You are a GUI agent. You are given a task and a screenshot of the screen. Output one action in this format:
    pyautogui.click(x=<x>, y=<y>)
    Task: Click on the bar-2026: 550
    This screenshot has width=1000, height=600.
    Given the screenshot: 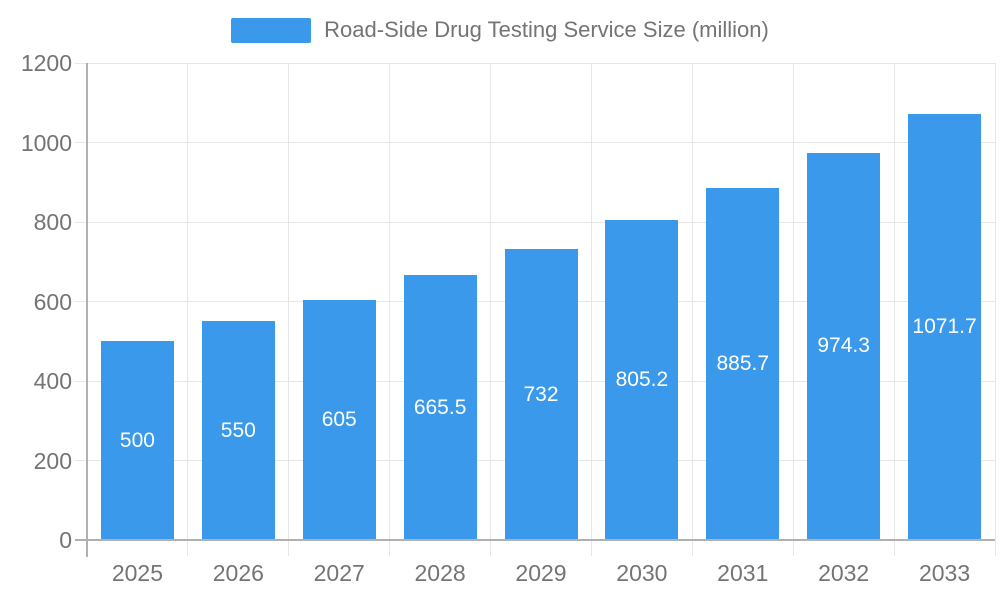 What is the action you would take?
    pyautogui.click(x=238, y=430)
    